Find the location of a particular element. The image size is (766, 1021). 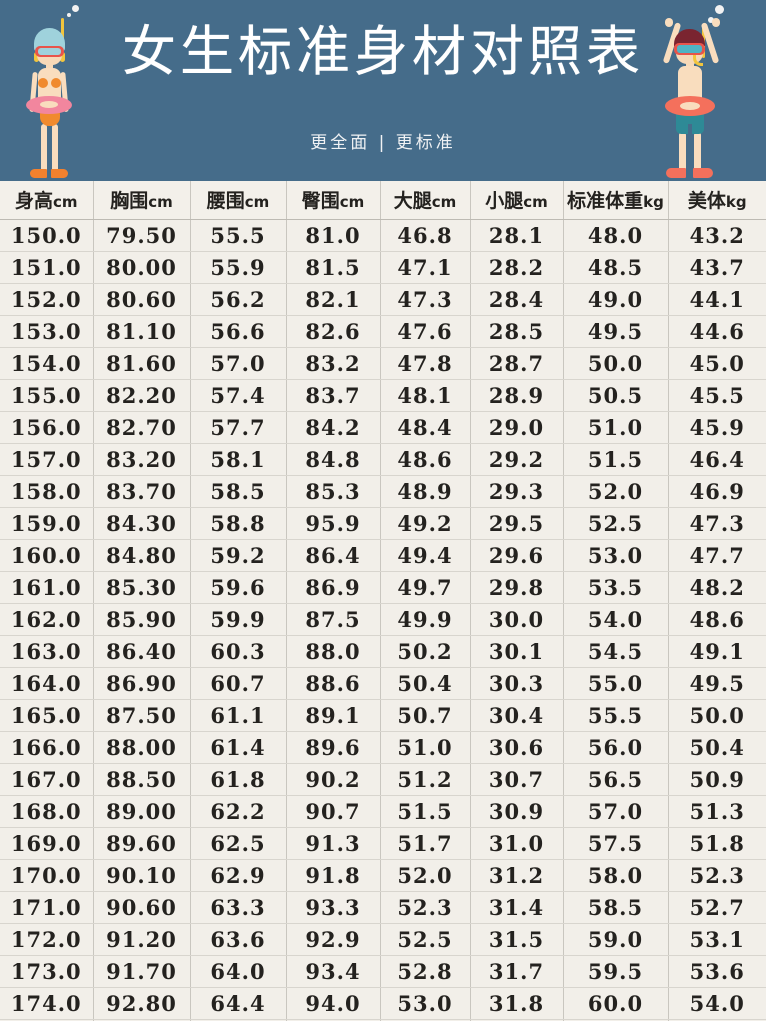

cell-r15-c2: 61.1 is located at coordinates (238, 715).